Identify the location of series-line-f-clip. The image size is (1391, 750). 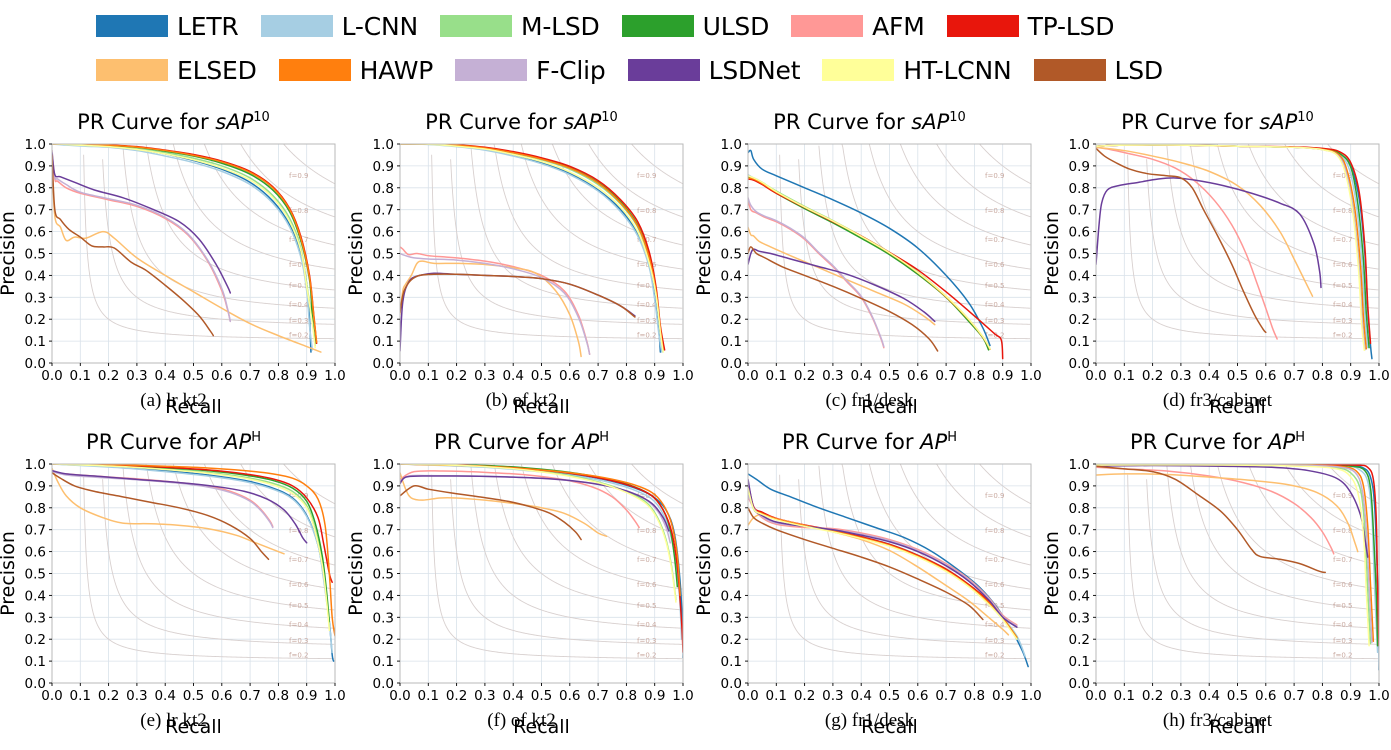
(883, 560).